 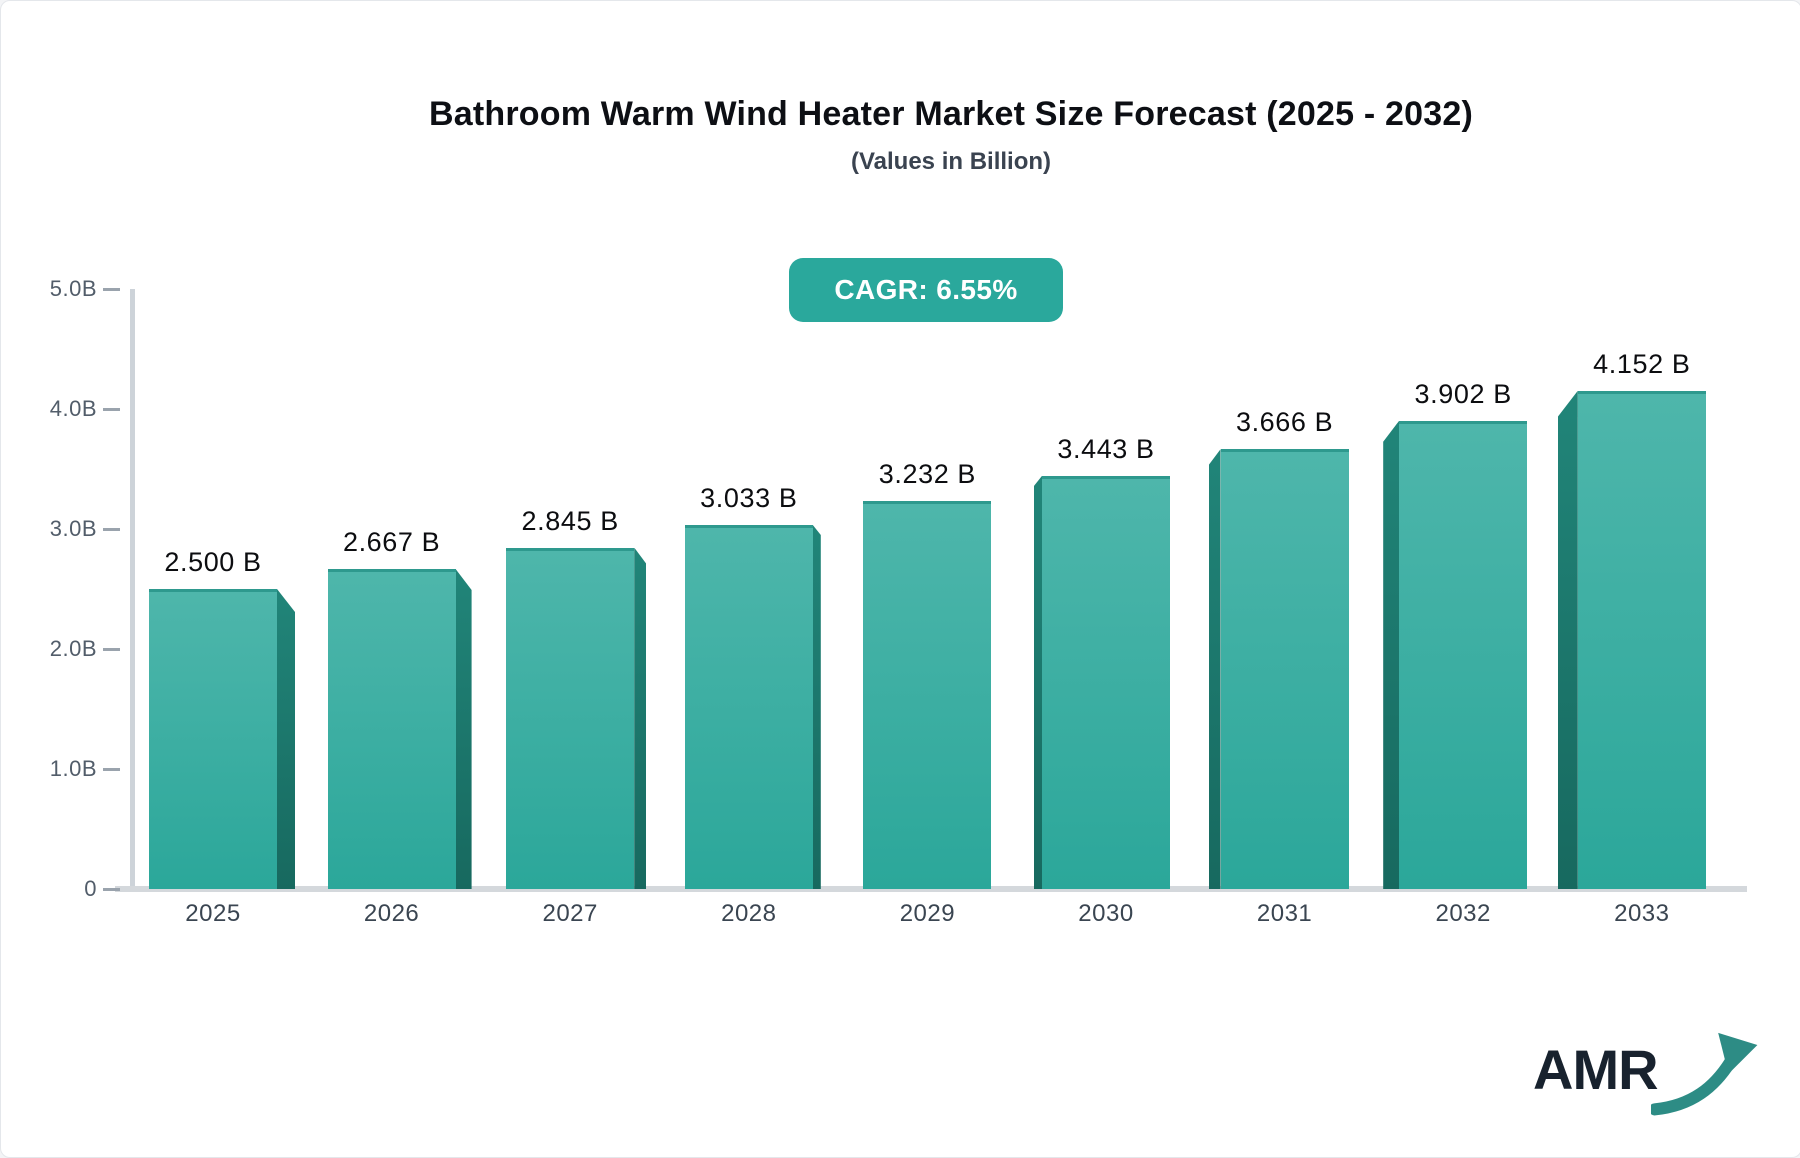 I want to click on bar-3d-side-2026, so click(x=463, y=728).